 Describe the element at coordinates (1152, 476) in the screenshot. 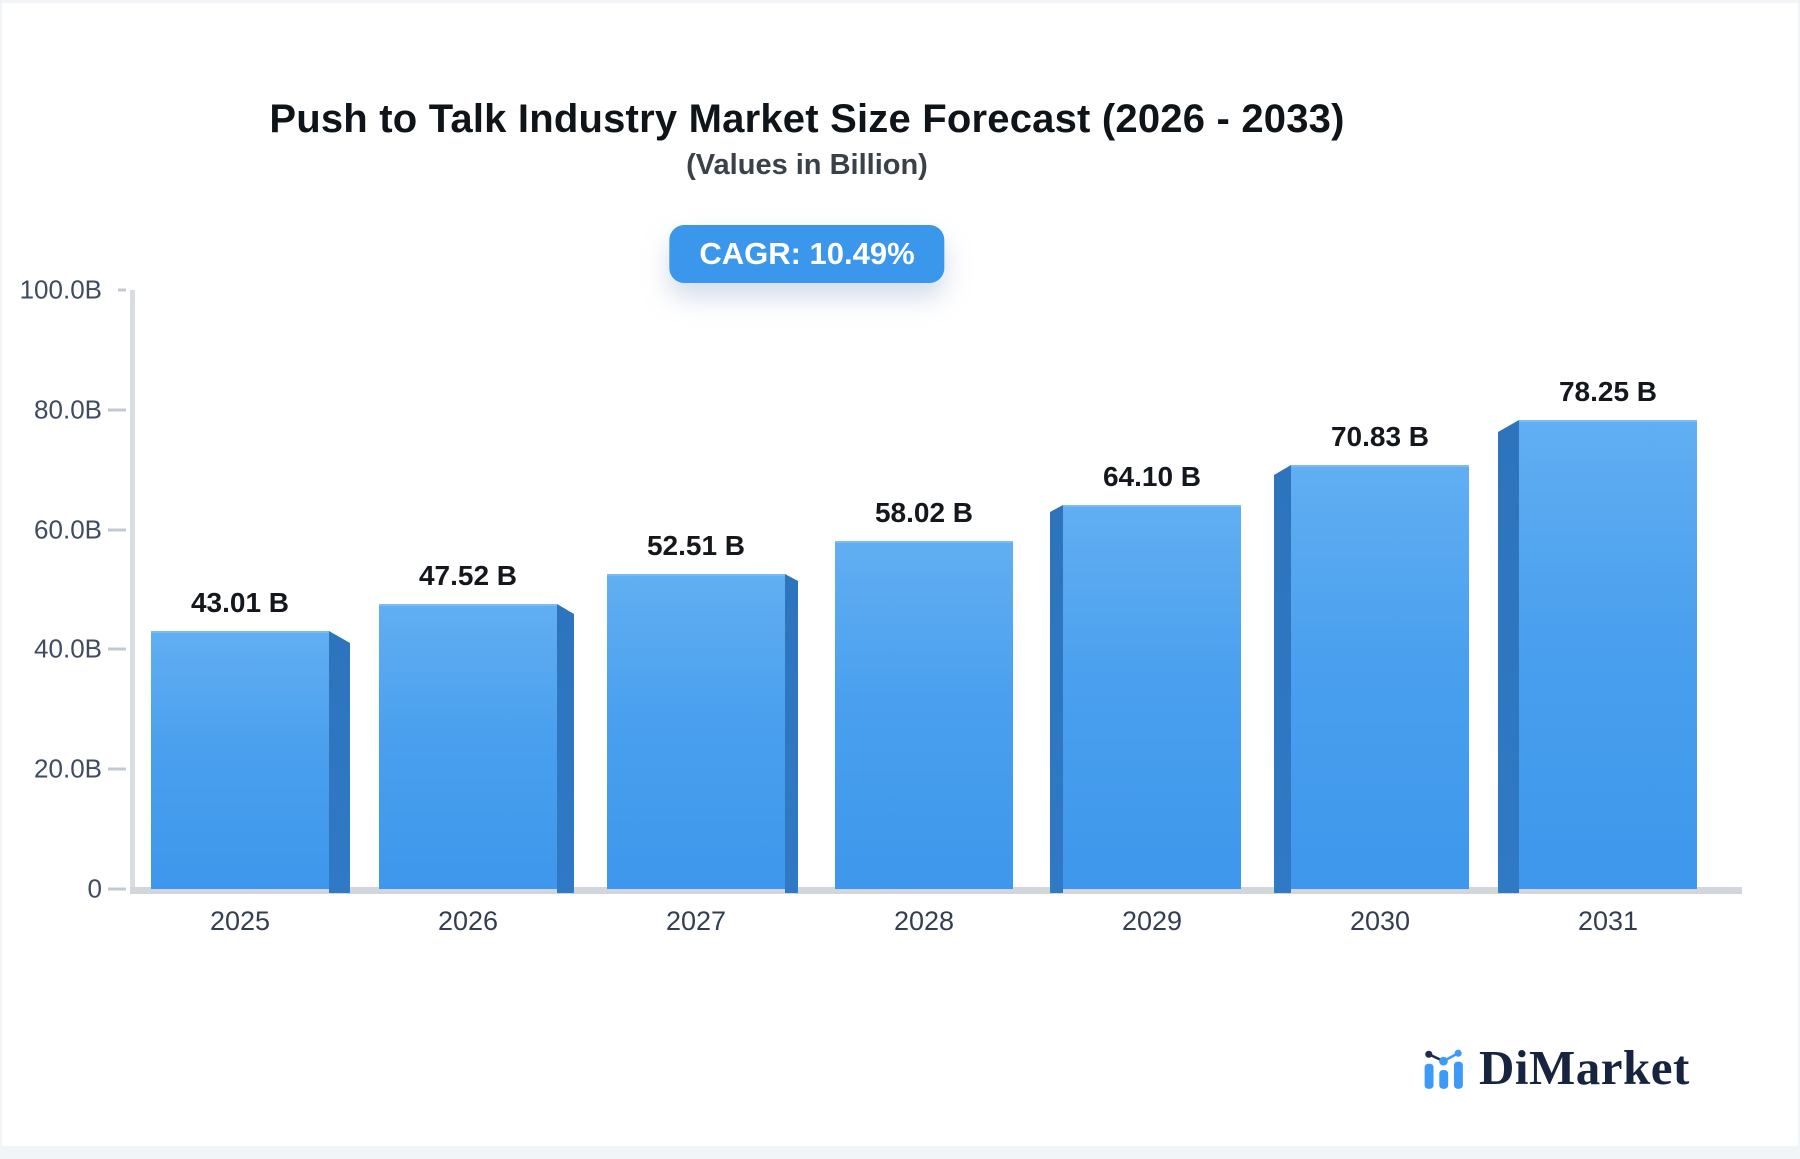

I see `bar-value-label: 64.10 B` at that location.